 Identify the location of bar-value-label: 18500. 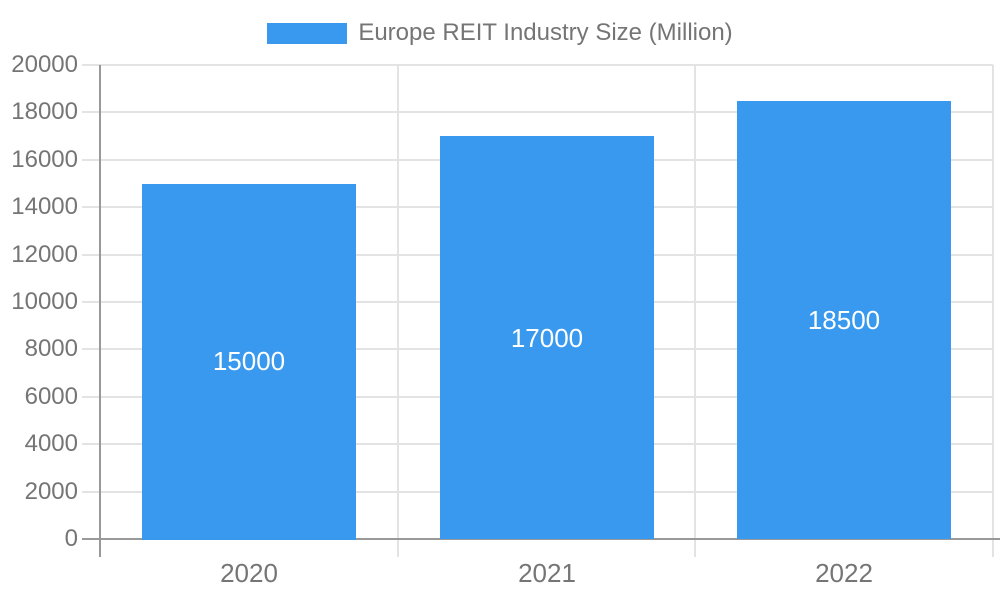
(844, 320).